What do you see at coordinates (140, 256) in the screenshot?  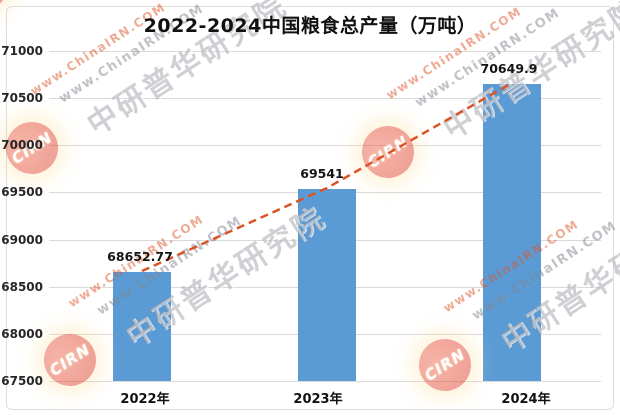 I see `data-label-2022: 68652.77` at bounding box center [140, 256].